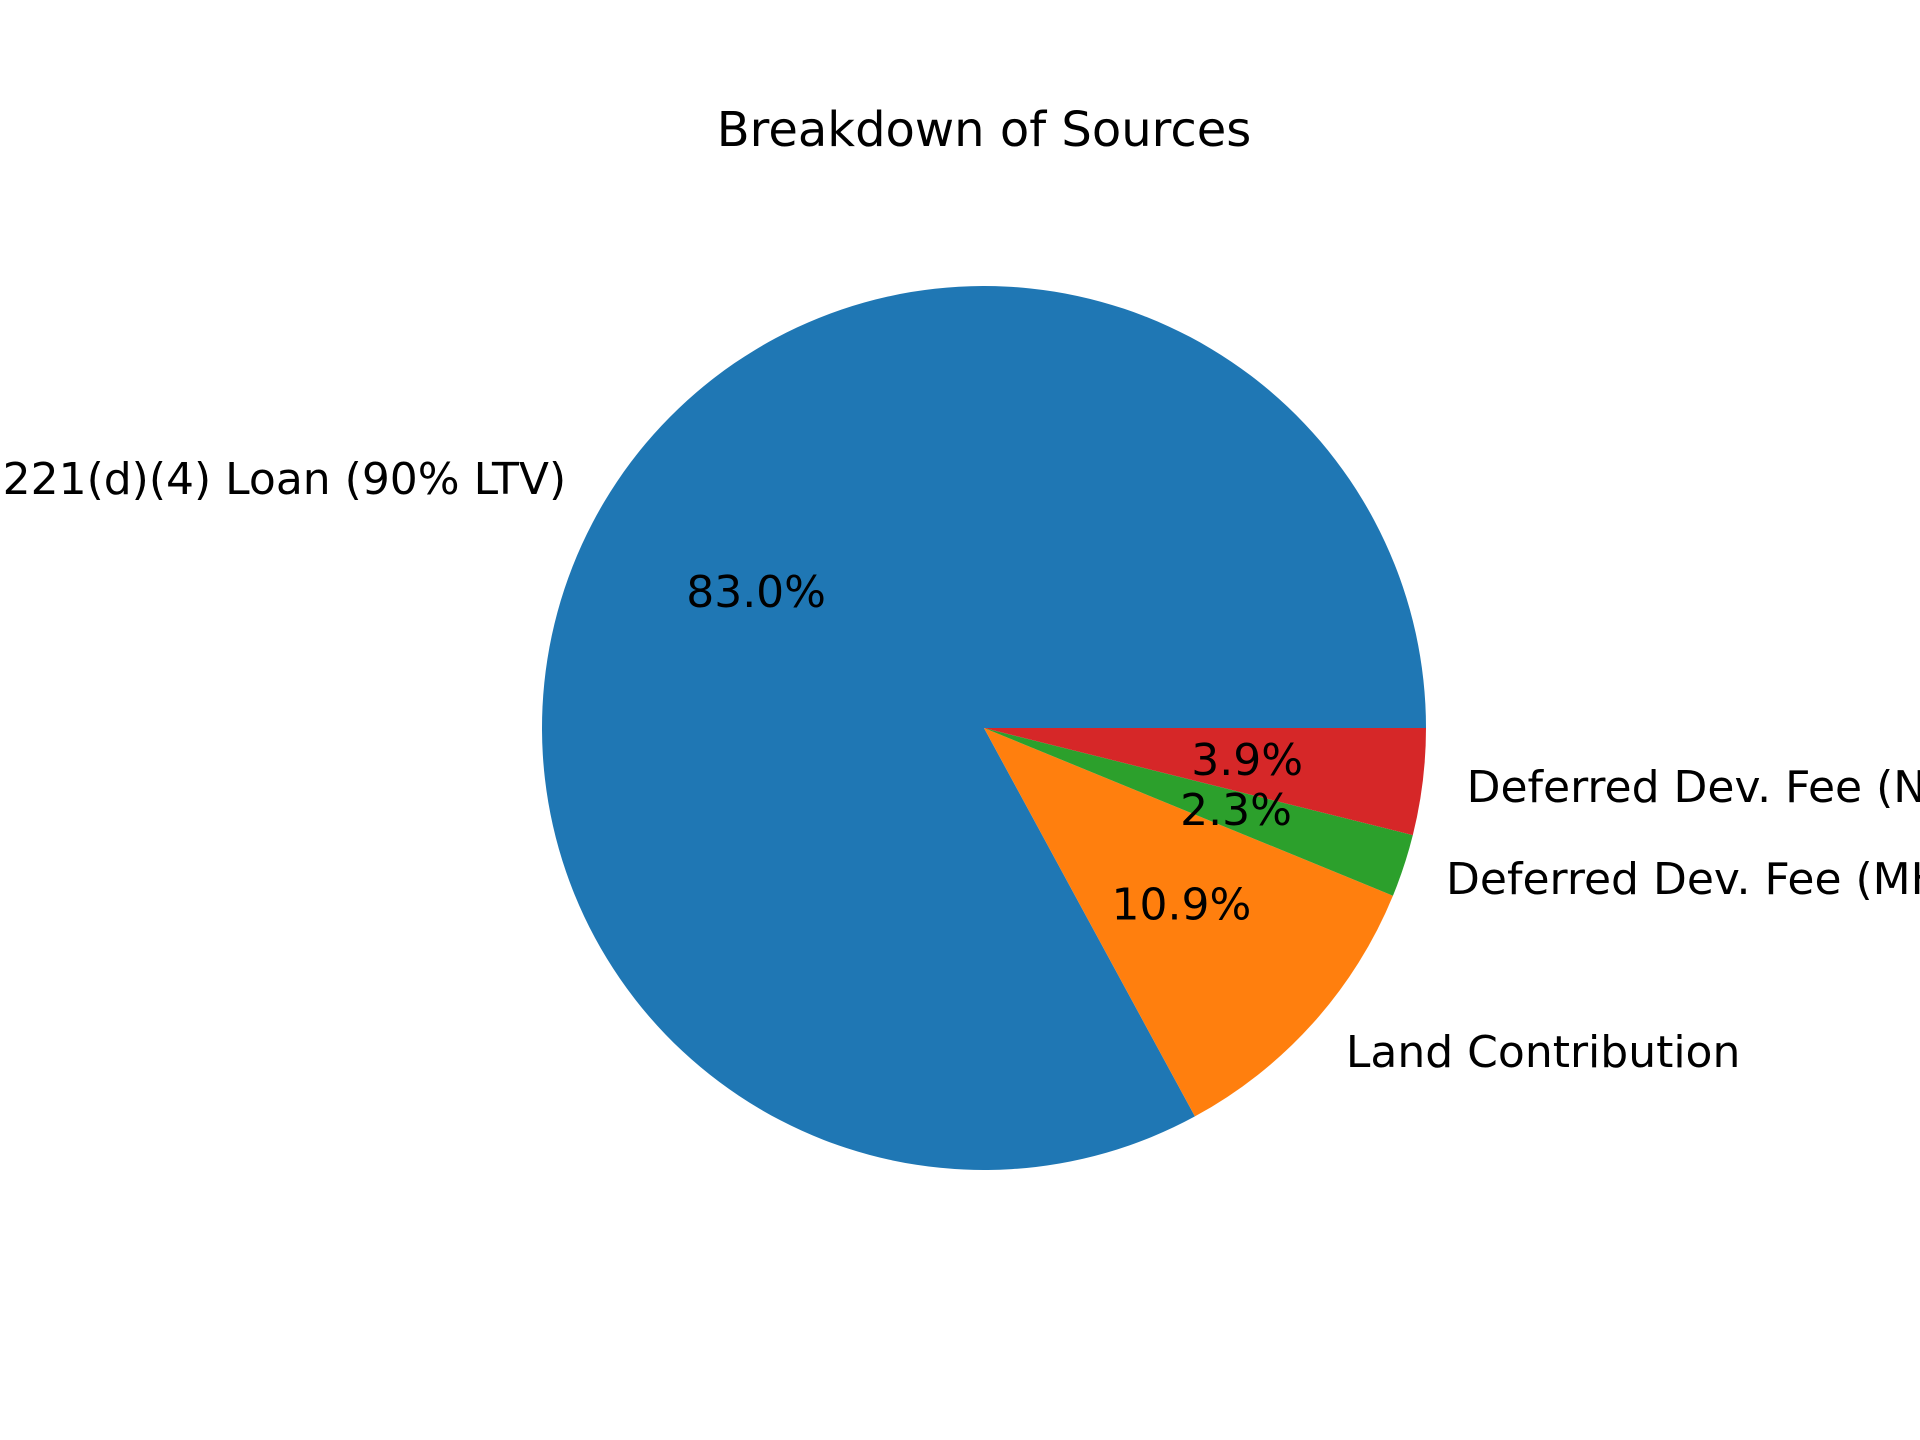 This screenshot has width=1920, height=1440. What do you see at coordinates (1693, 787) in the screenshot?
I see `slice-label-deferred-dev-fee-no: Deferred Dev. Fee (No` at bounding box center [1693, 787].